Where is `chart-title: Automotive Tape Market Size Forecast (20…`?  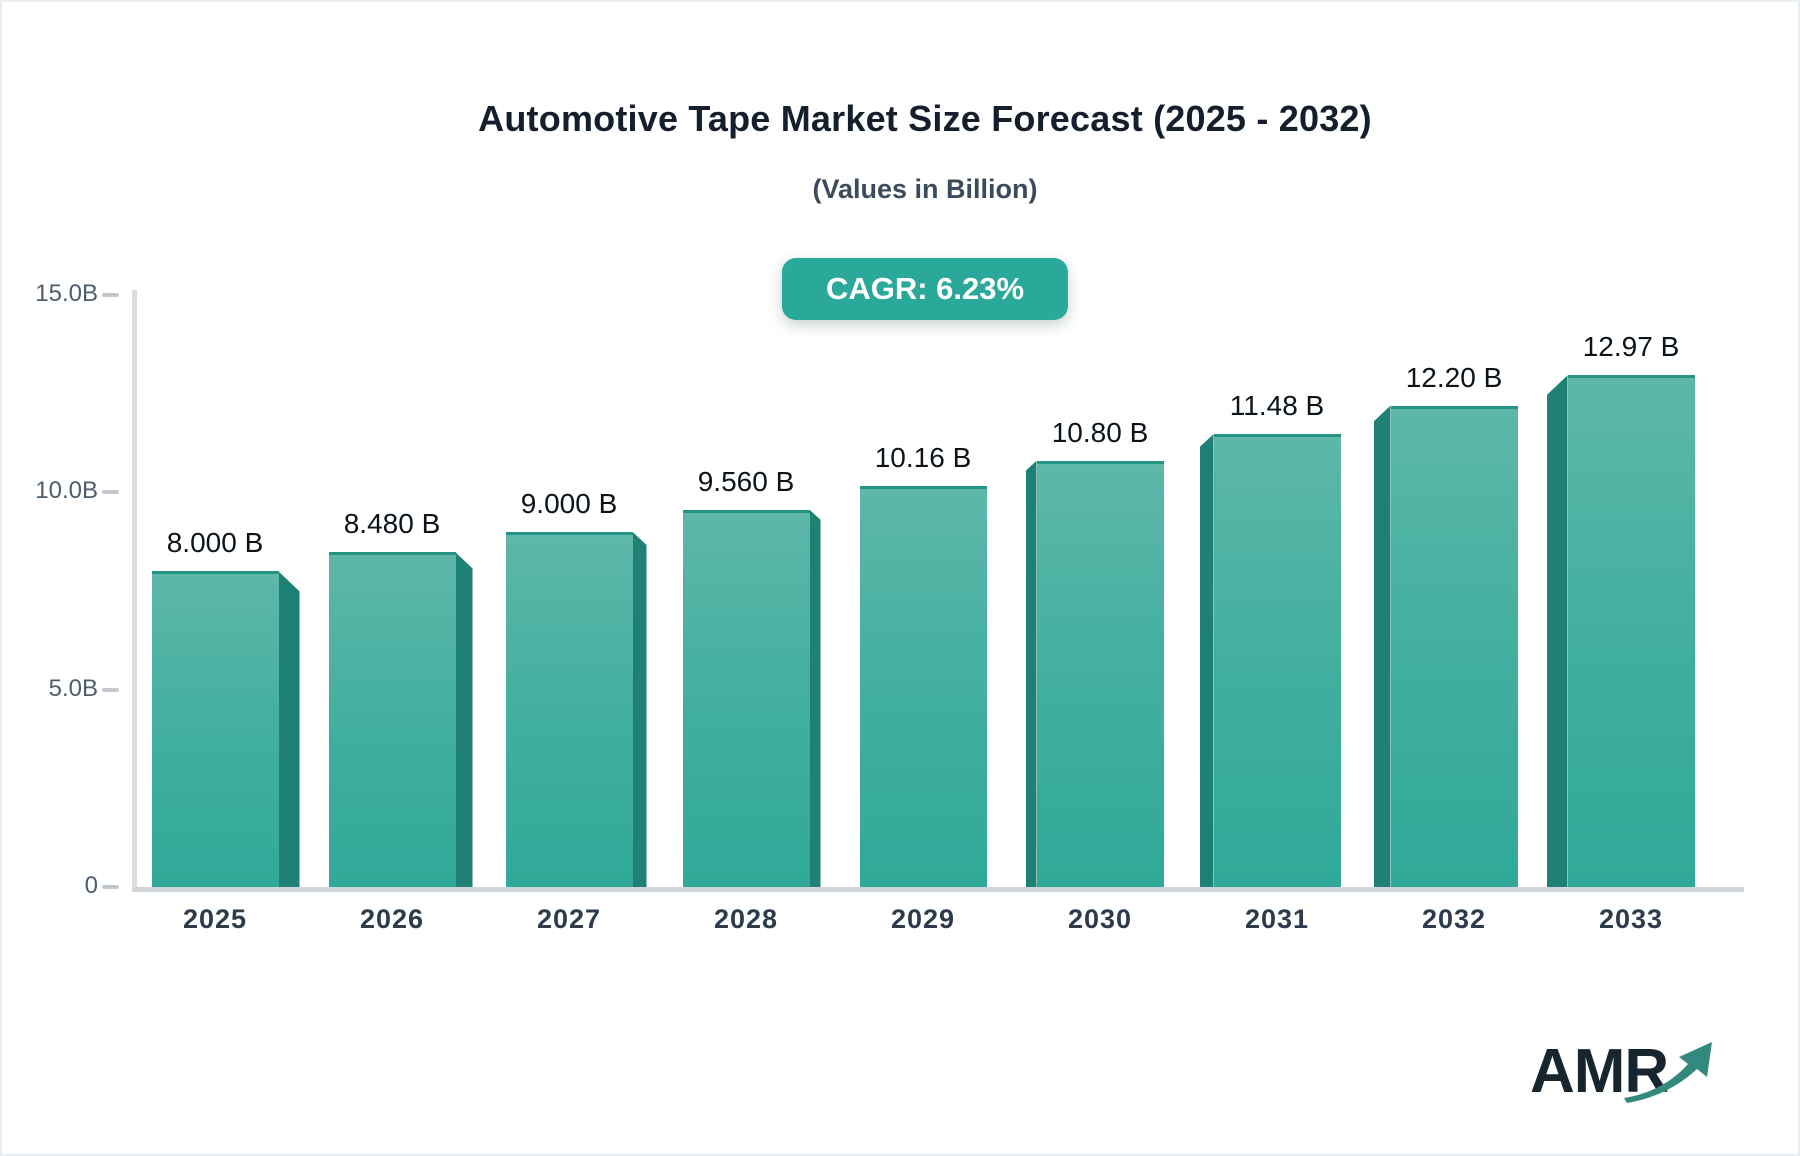 chart-title: Automotive Tape Market Size Forecast (20… is located at coordinates (925, 118).